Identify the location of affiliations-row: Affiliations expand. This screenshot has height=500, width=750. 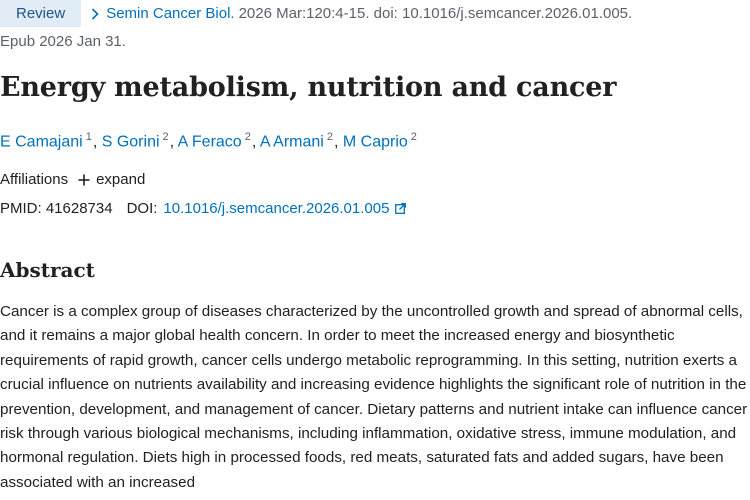
(72, 179).